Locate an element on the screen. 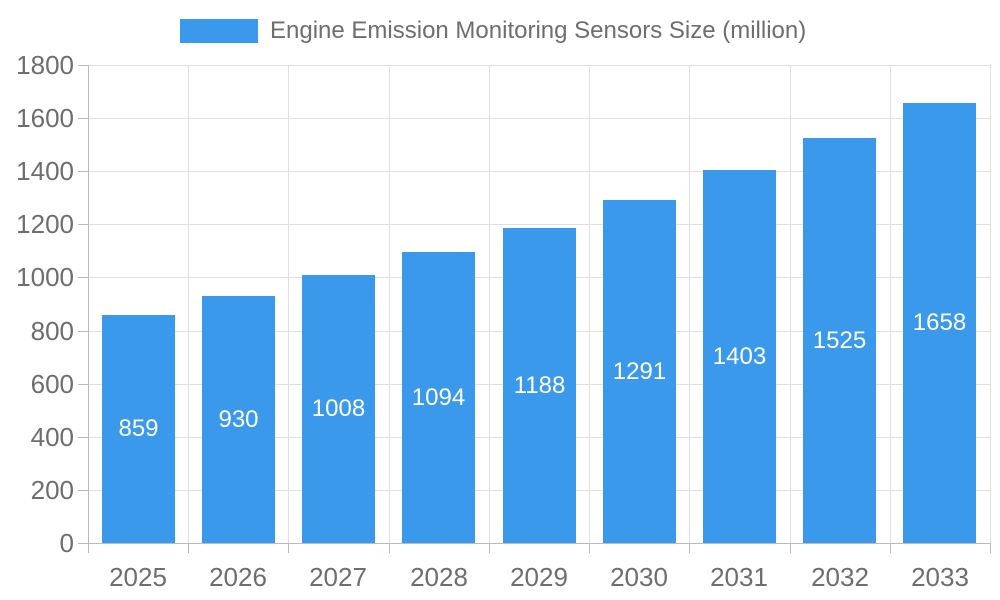 This screenshot has width=1000, height=600. bar: 1658 is located at coordinates (939, 323).